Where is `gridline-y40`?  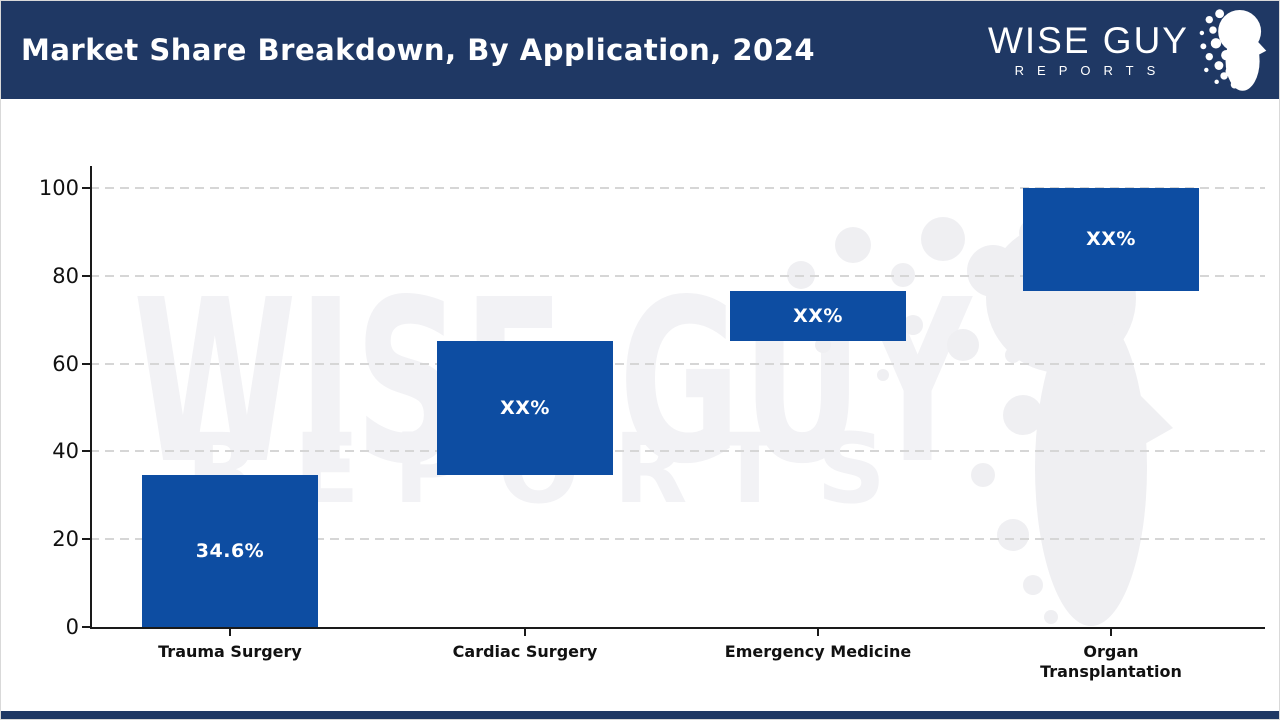 gridline-y40 is located at coordinates (677, 451).